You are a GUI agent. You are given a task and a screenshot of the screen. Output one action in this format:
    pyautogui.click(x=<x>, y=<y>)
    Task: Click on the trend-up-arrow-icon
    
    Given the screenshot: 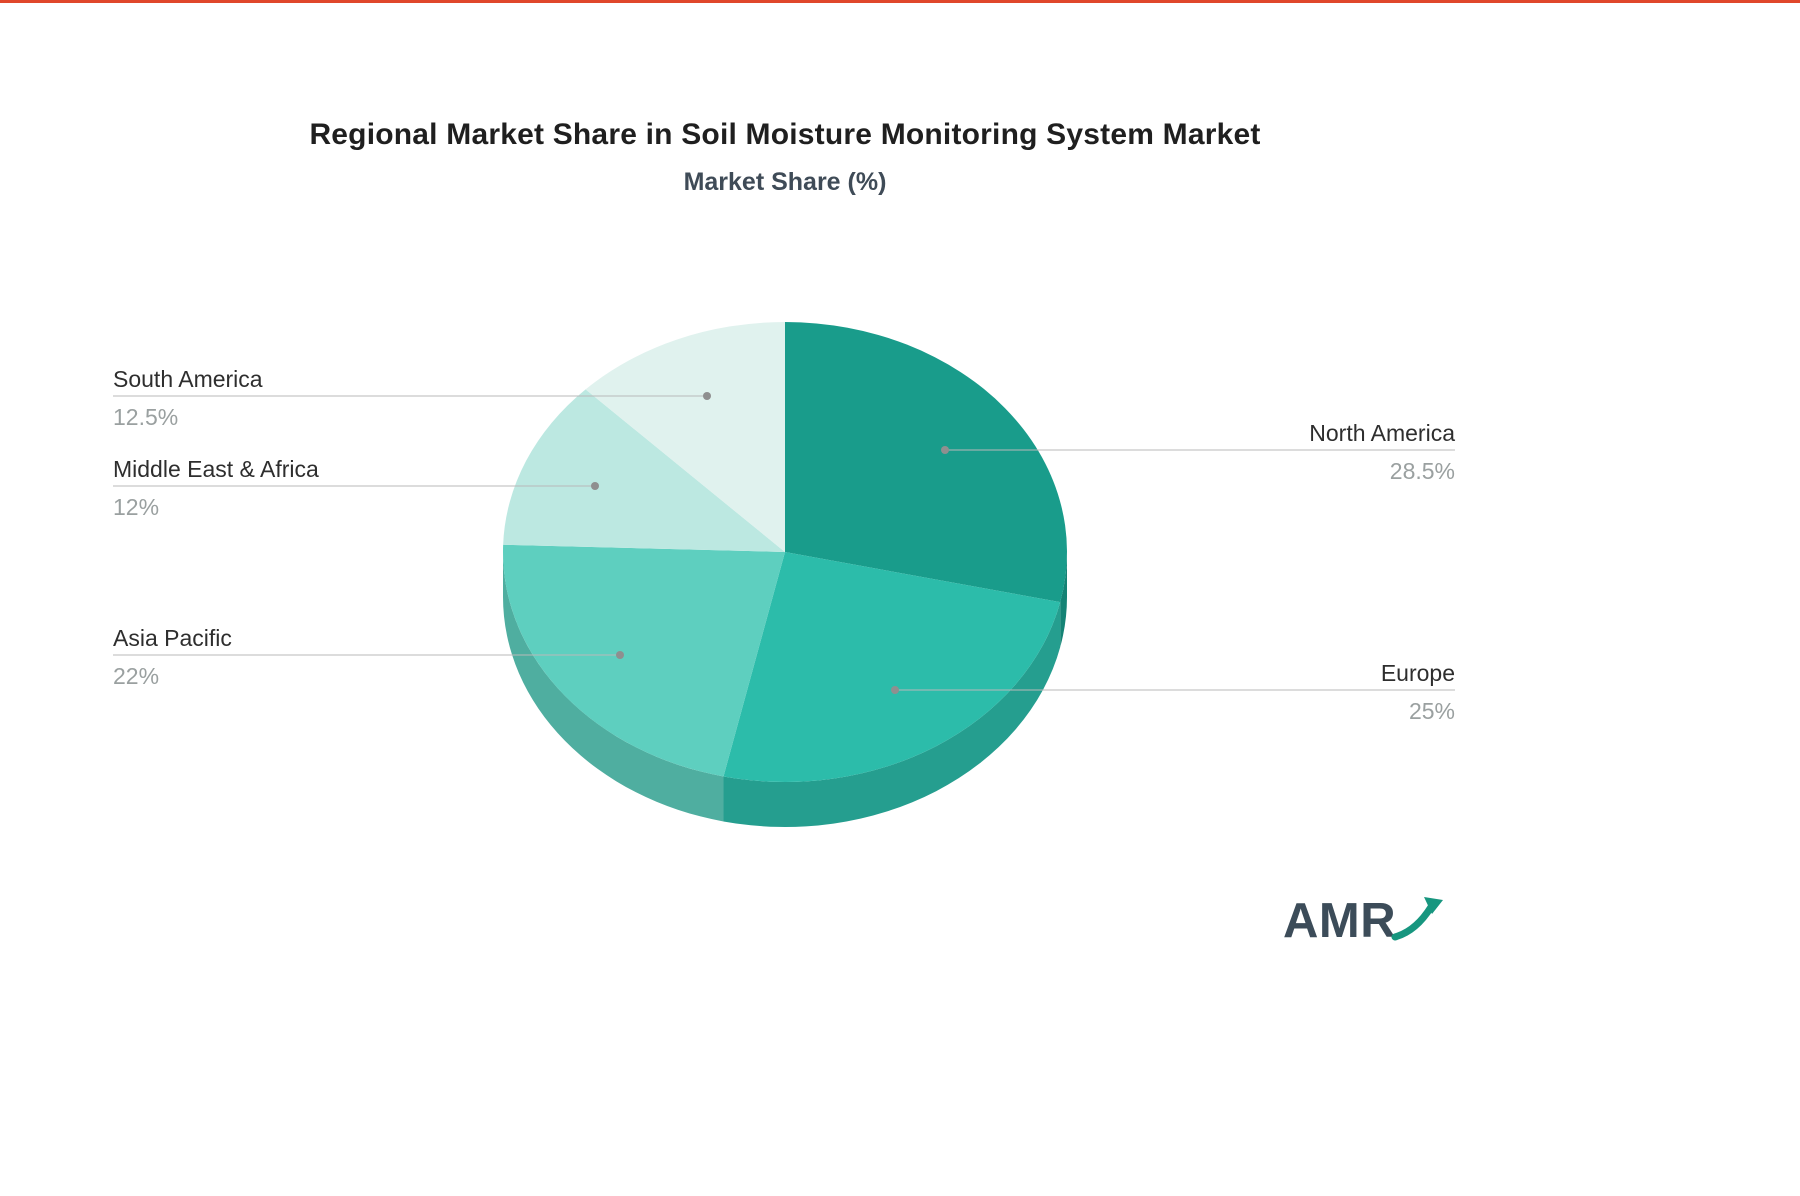 What is the action you would take?
    pyautogui.click(x=1417, y=919)
    